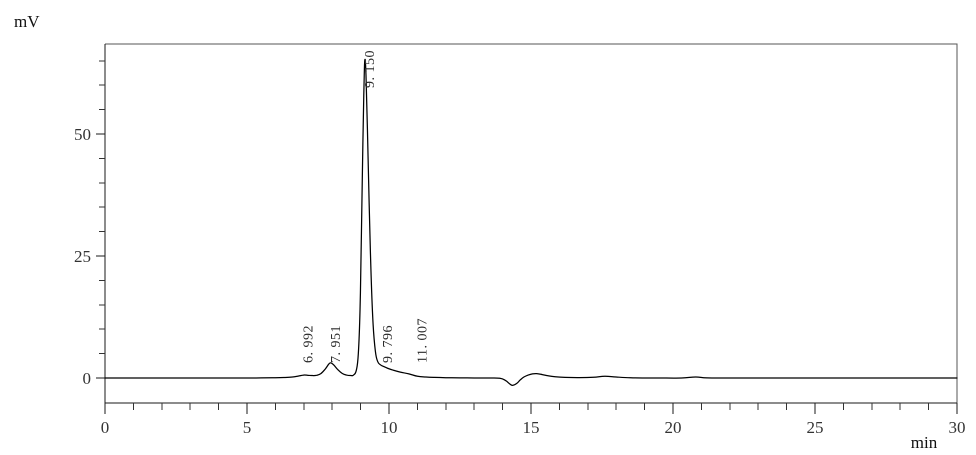  What do you see at coordinates (82, 134) in the screenshot?
I see `y-tick-label: 50` at bounding box center [82, 134].